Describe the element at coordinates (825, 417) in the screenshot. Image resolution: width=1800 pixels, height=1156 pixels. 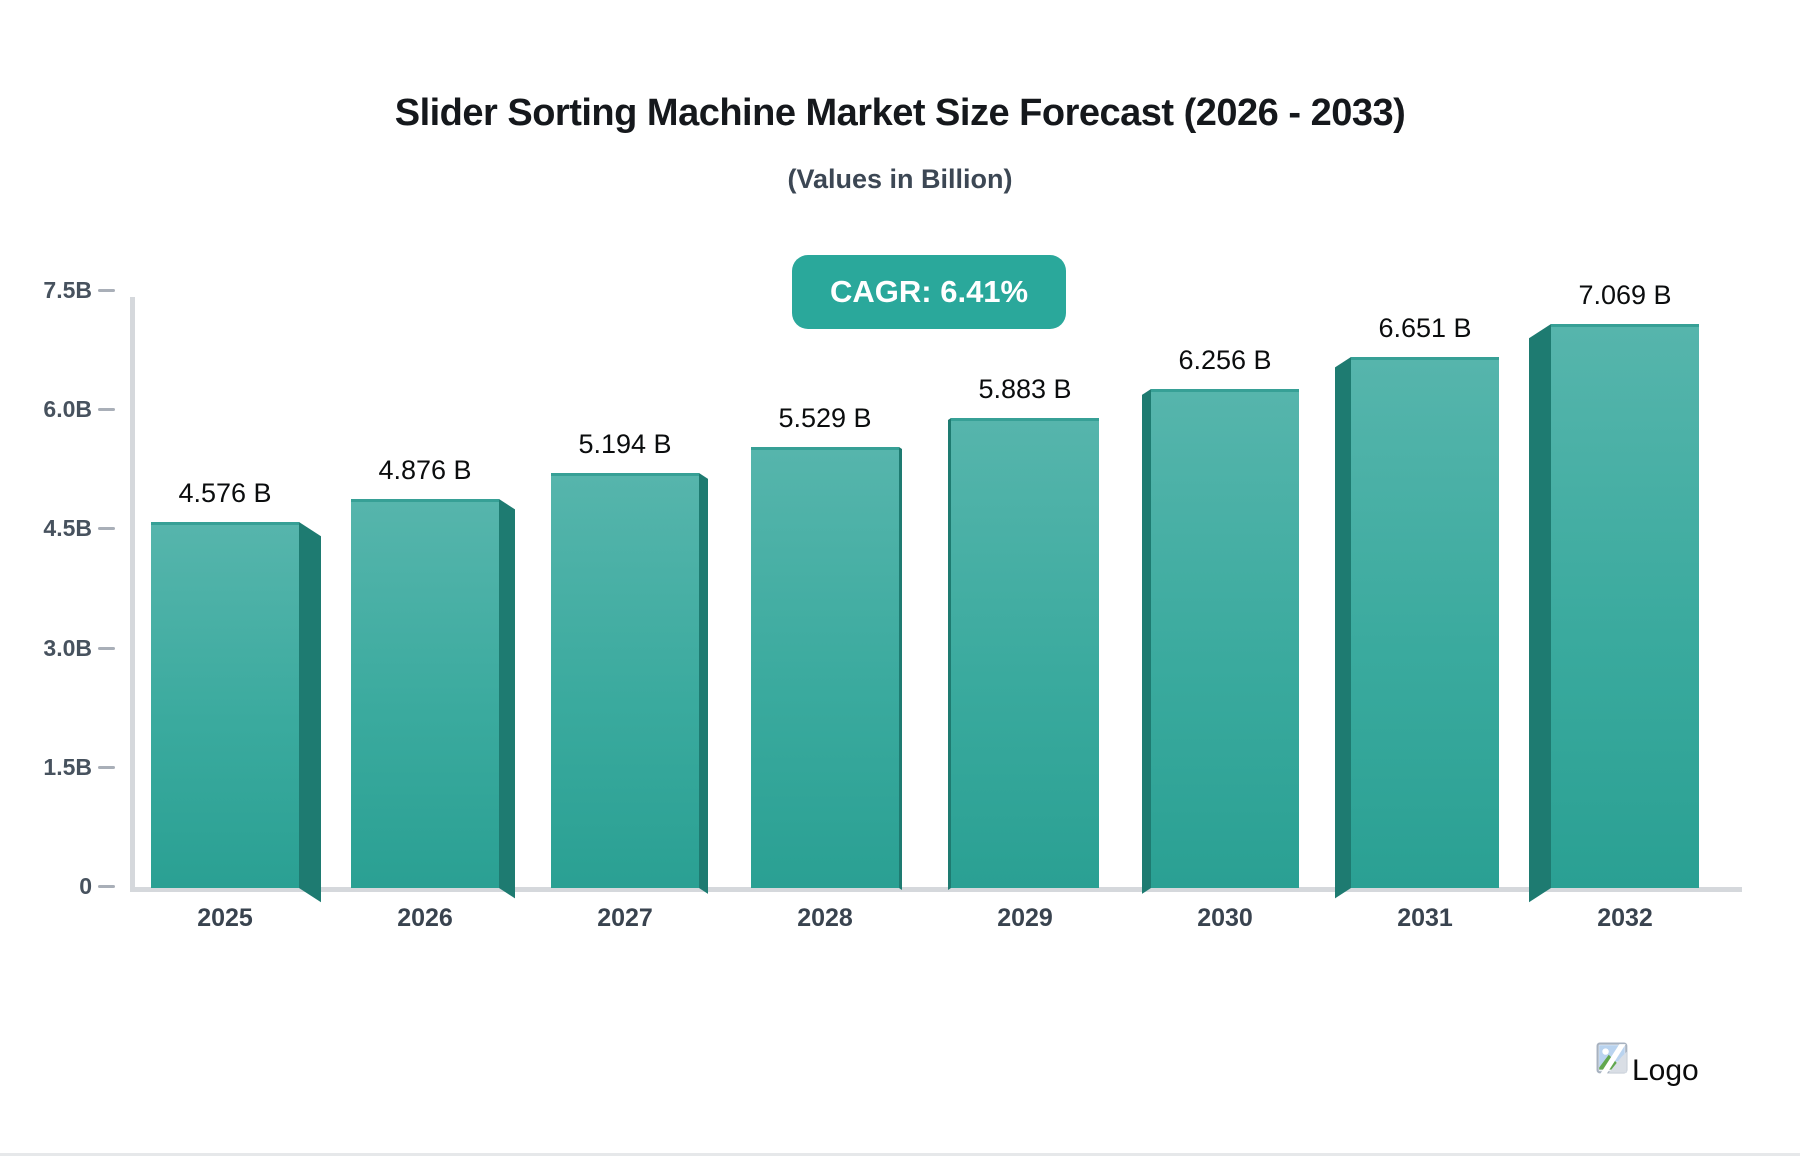
I see `bar-value-label: 5.529 B` at that location.